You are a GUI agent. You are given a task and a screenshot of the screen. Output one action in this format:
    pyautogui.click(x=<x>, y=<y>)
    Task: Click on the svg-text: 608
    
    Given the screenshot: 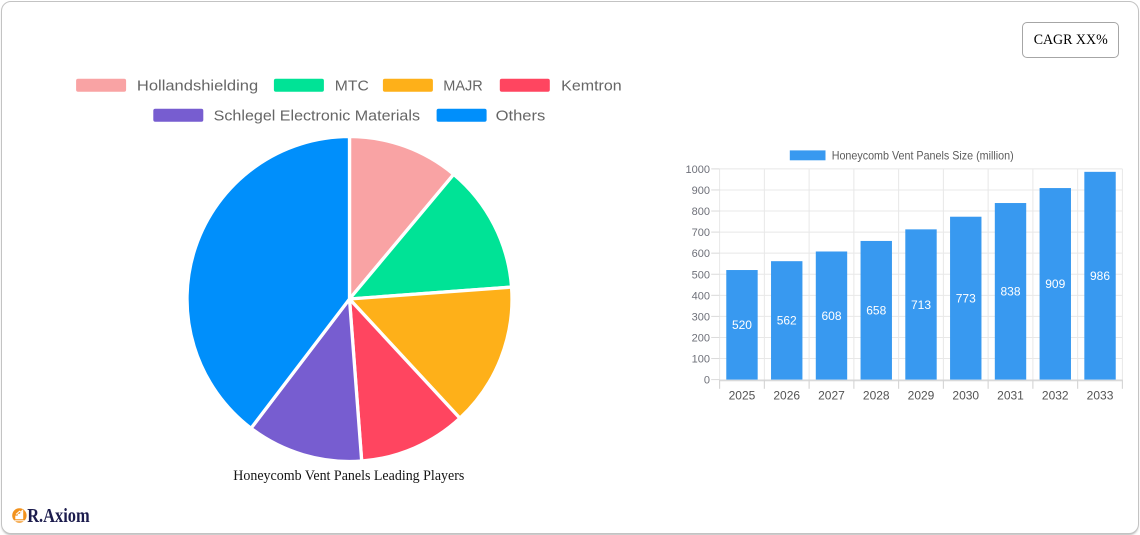 What is the action you would take?
    pyautogui.click(x=831, y=316)
    